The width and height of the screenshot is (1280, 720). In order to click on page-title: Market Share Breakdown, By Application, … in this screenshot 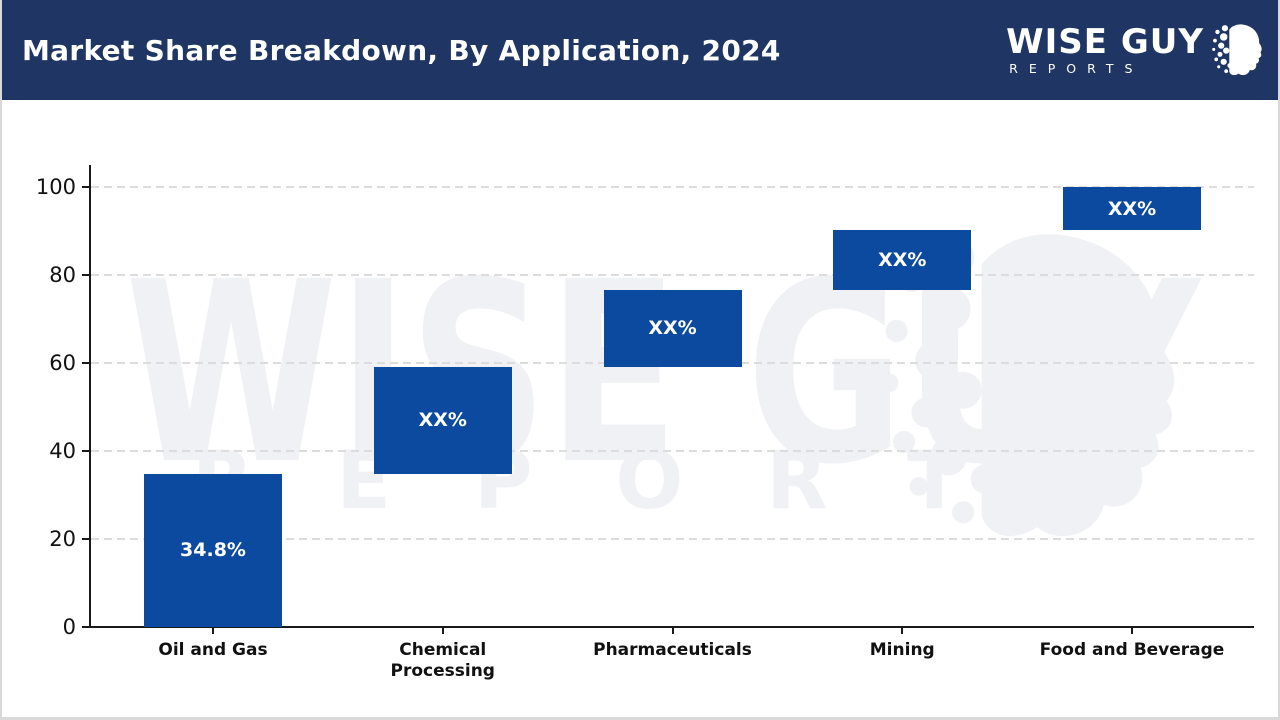, I will do `click(401, 50)`.